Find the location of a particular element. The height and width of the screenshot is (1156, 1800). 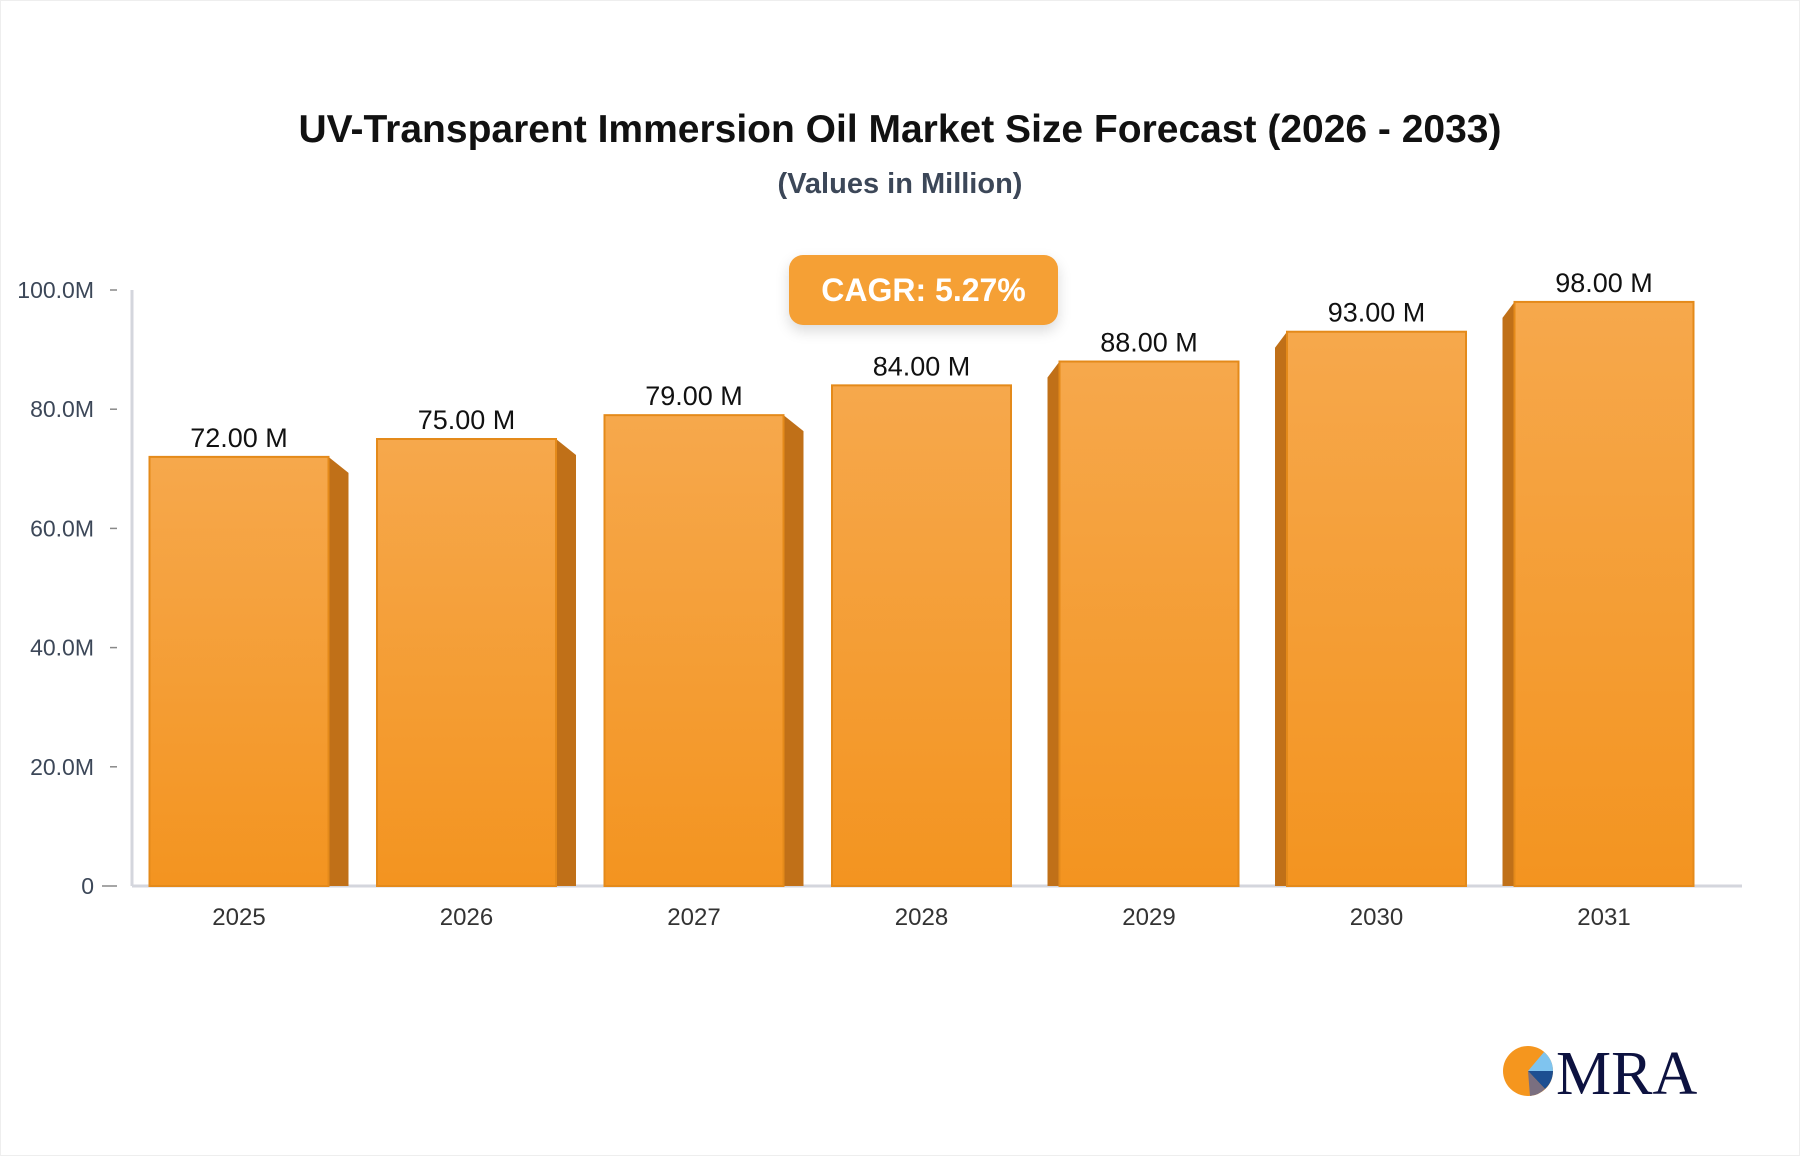

data-label: 79.00 M is located at coordinates (694, 396).